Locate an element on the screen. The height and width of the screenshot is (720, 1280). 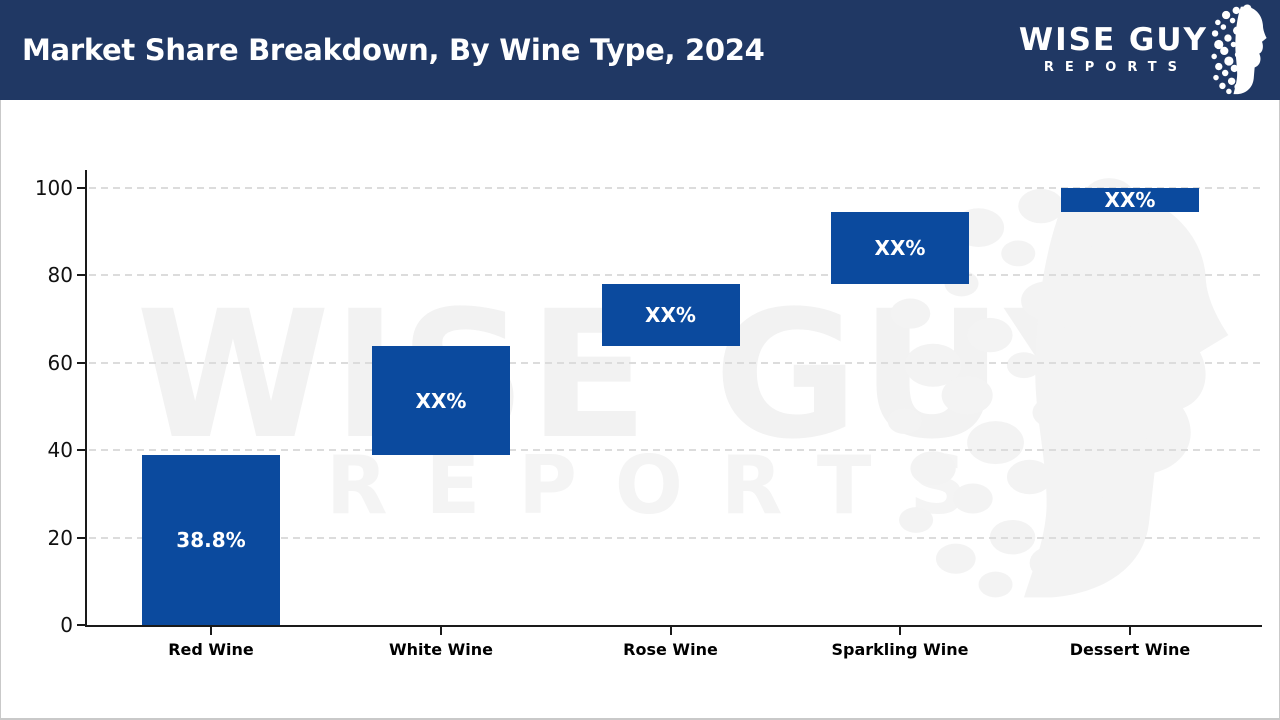
wiseguy-head-icon is located at coordinates (1239, 49).